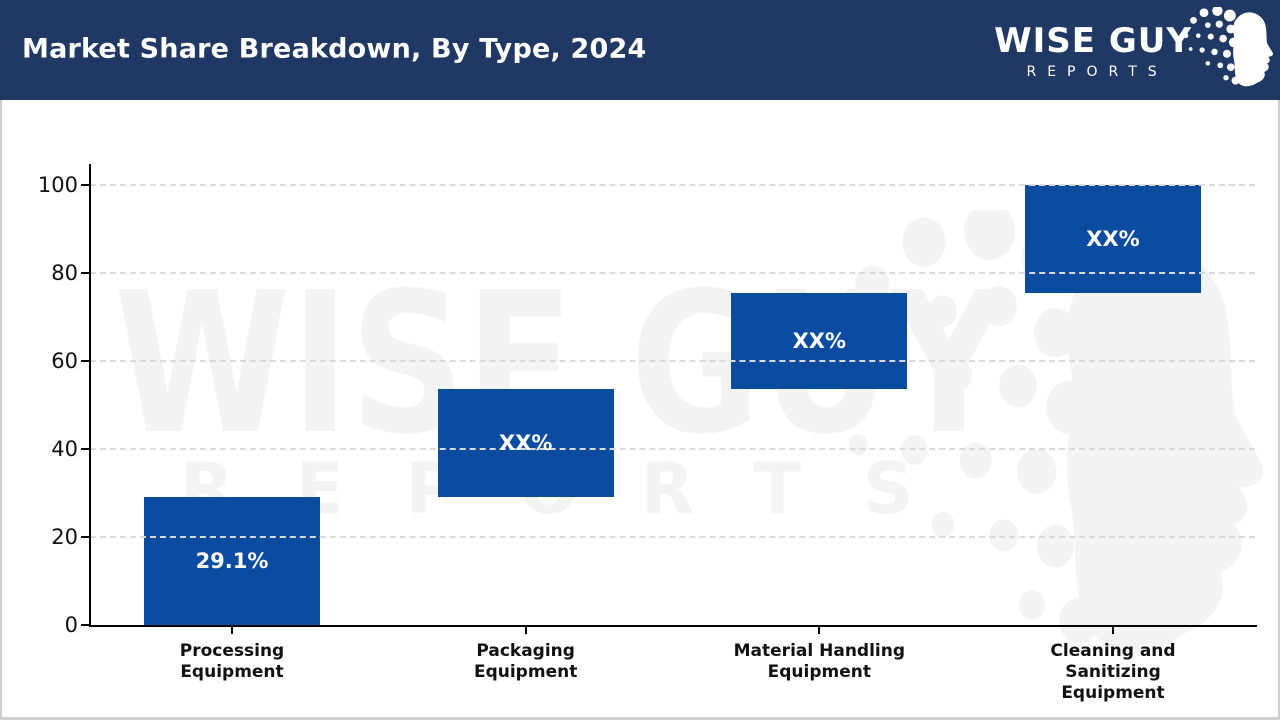 This screenshot has width=1280, height=720. I want to click on wiseguy-logo-text: WISE GUY REPORTS, so click(1093, 50).